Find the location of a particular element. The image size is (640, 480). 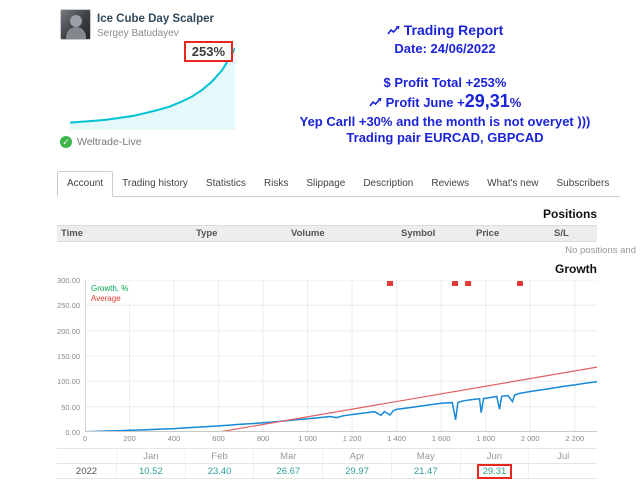

month-value: 29.97 is located at coordinates (357, 471).